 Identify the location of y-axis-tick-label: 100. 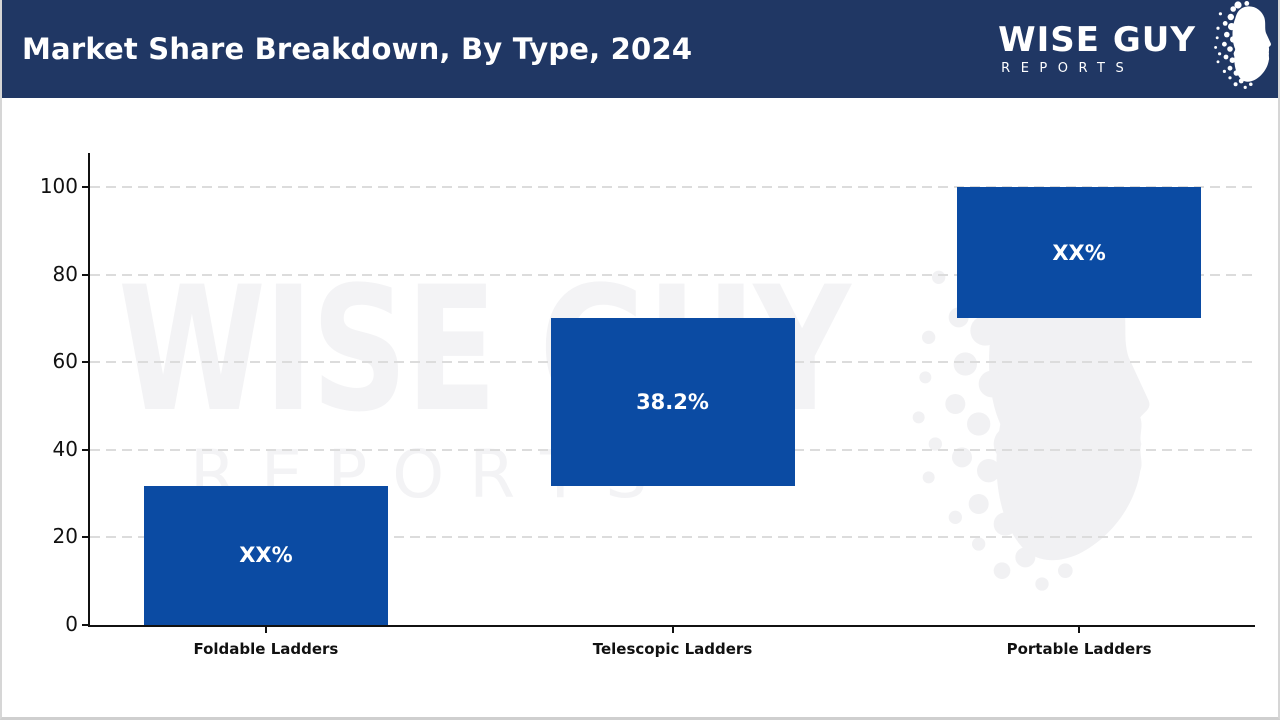
(58, 186).